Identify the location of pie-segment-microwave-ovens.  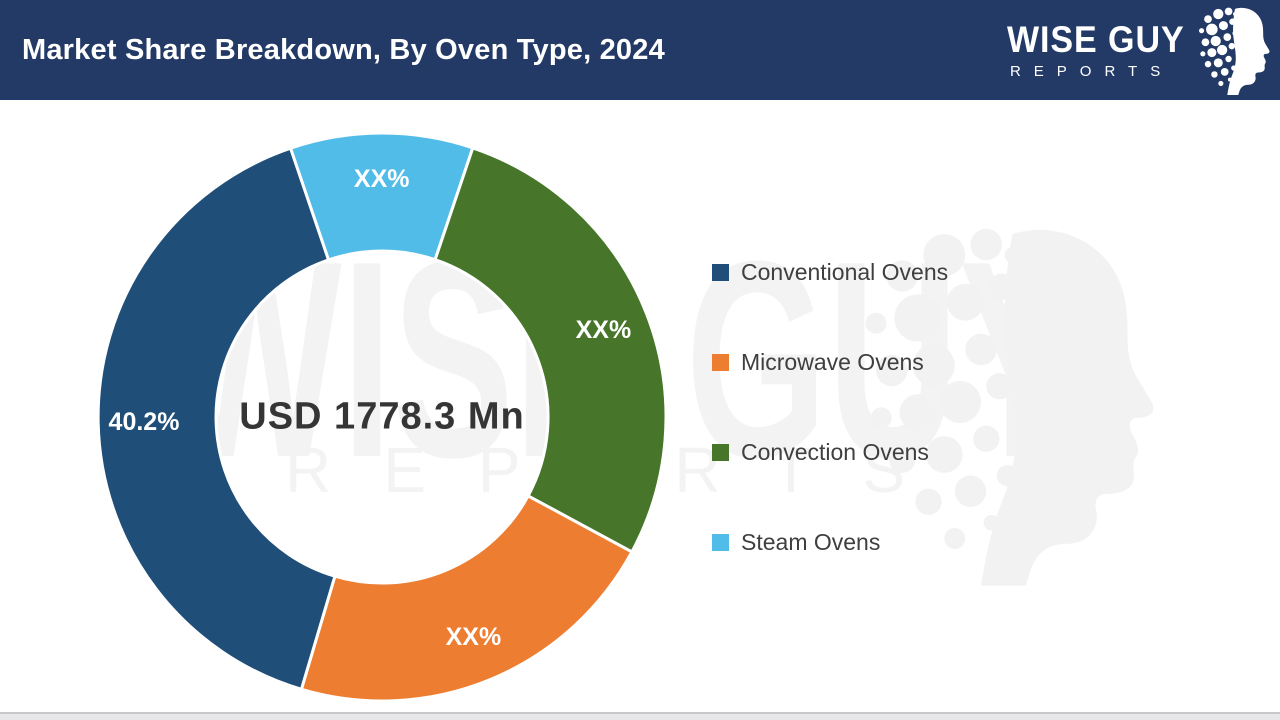
(466, 598).